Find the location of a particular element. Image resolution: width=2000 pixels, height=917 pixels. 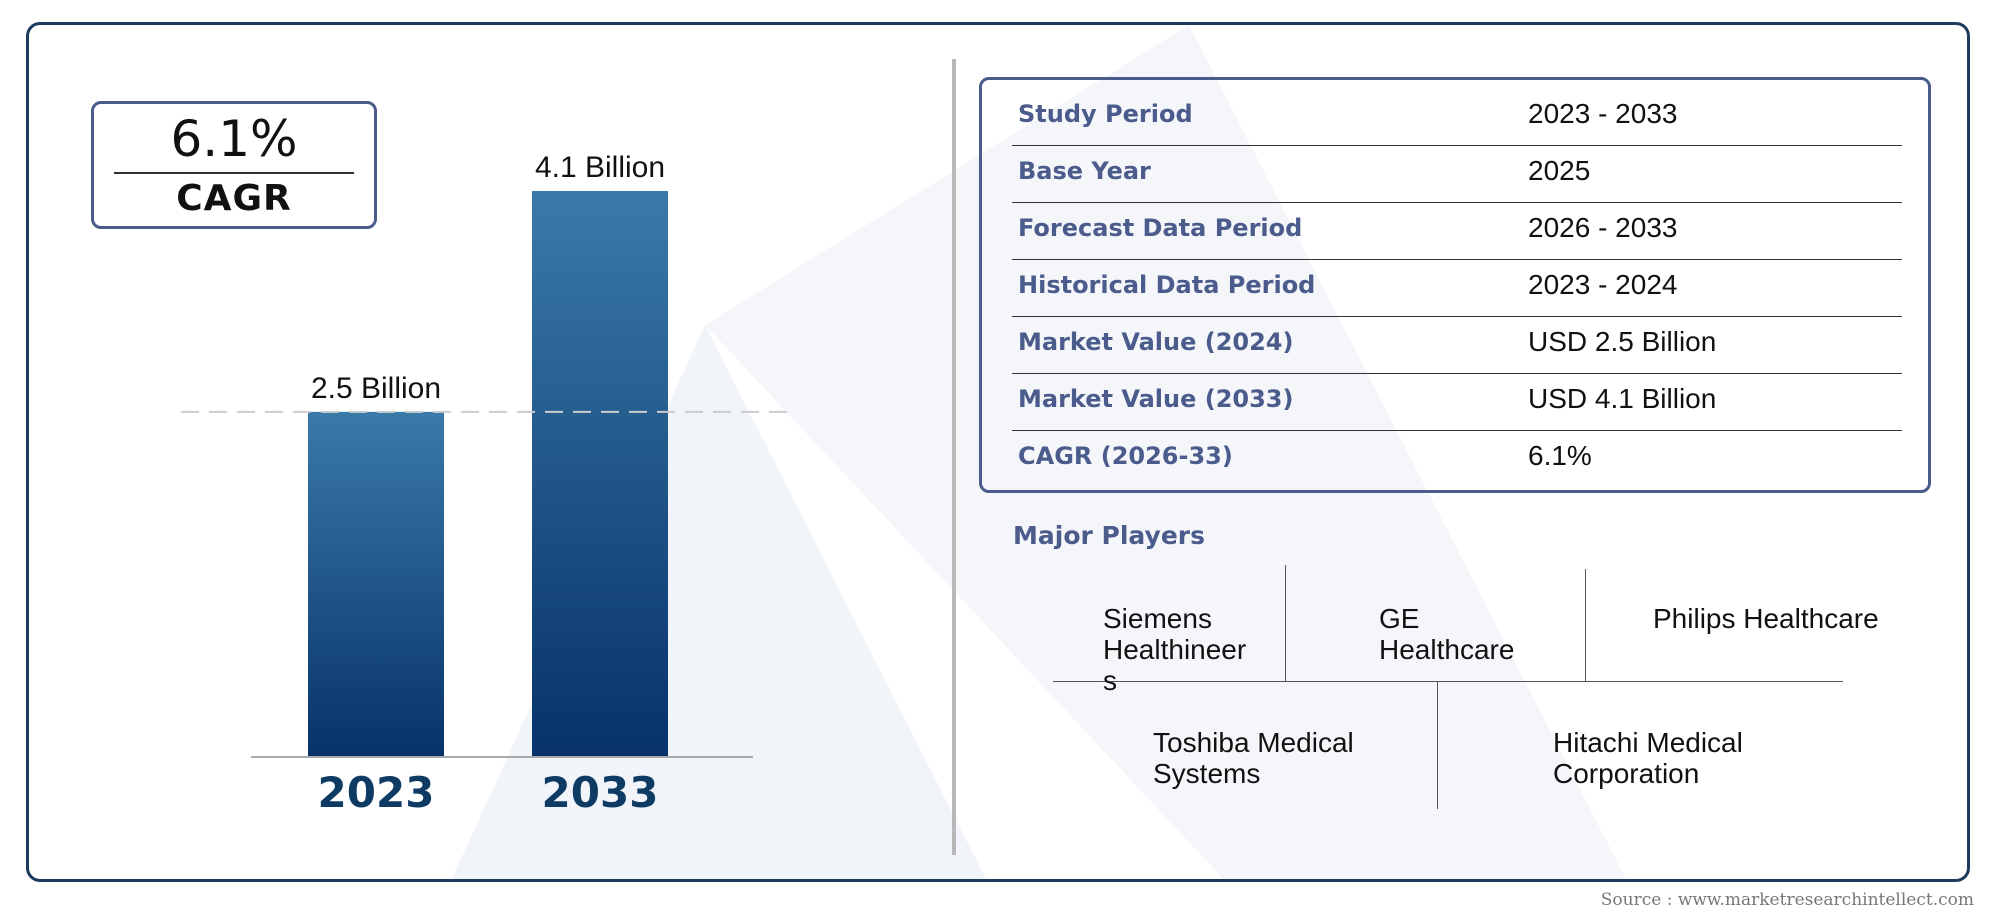

row-label: Market Value (2033) is located at coordinates (1156, 399).